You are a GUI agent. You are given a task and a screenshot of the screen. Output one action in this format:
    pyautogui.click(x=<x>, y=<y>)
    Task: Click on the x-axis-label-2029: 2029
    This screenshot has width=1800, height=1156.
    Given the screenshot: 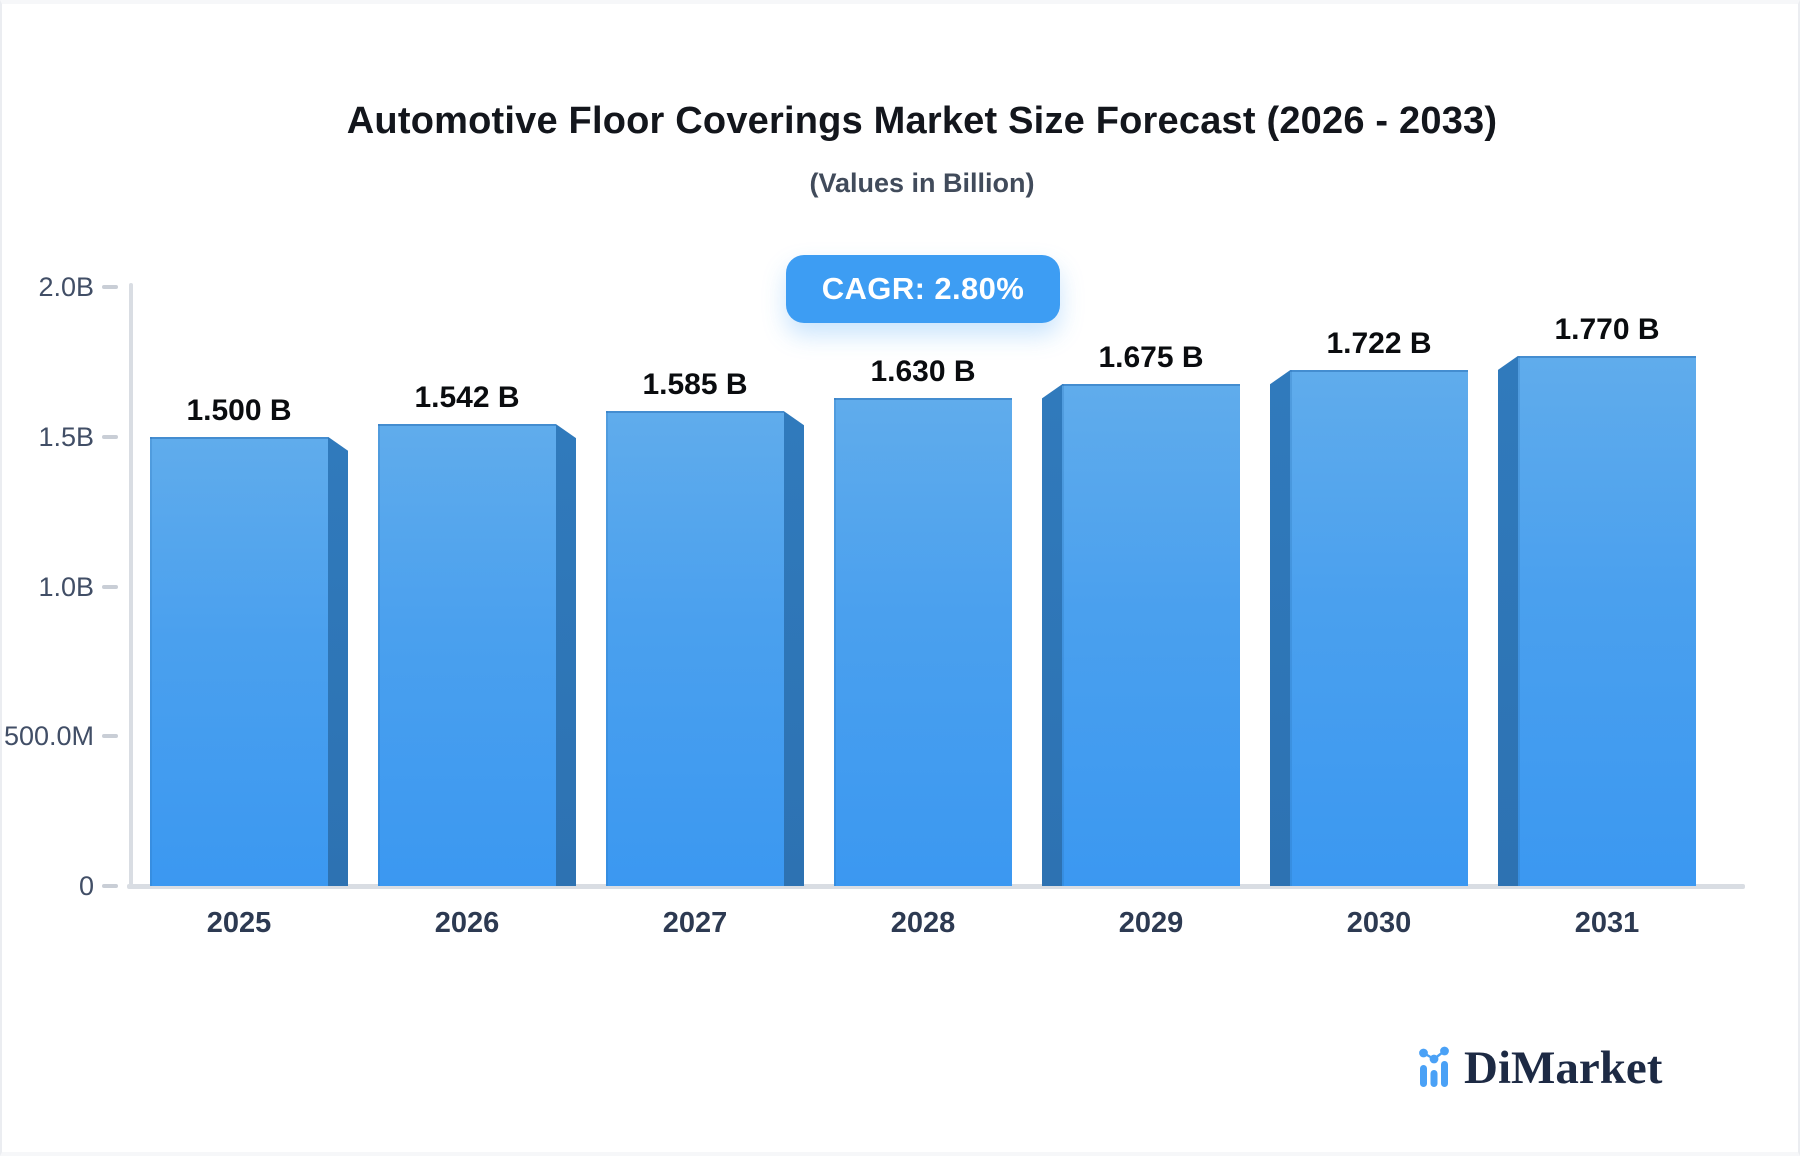 What is the action you would take?
    pyautogui.click(x=1151, y=923)
    